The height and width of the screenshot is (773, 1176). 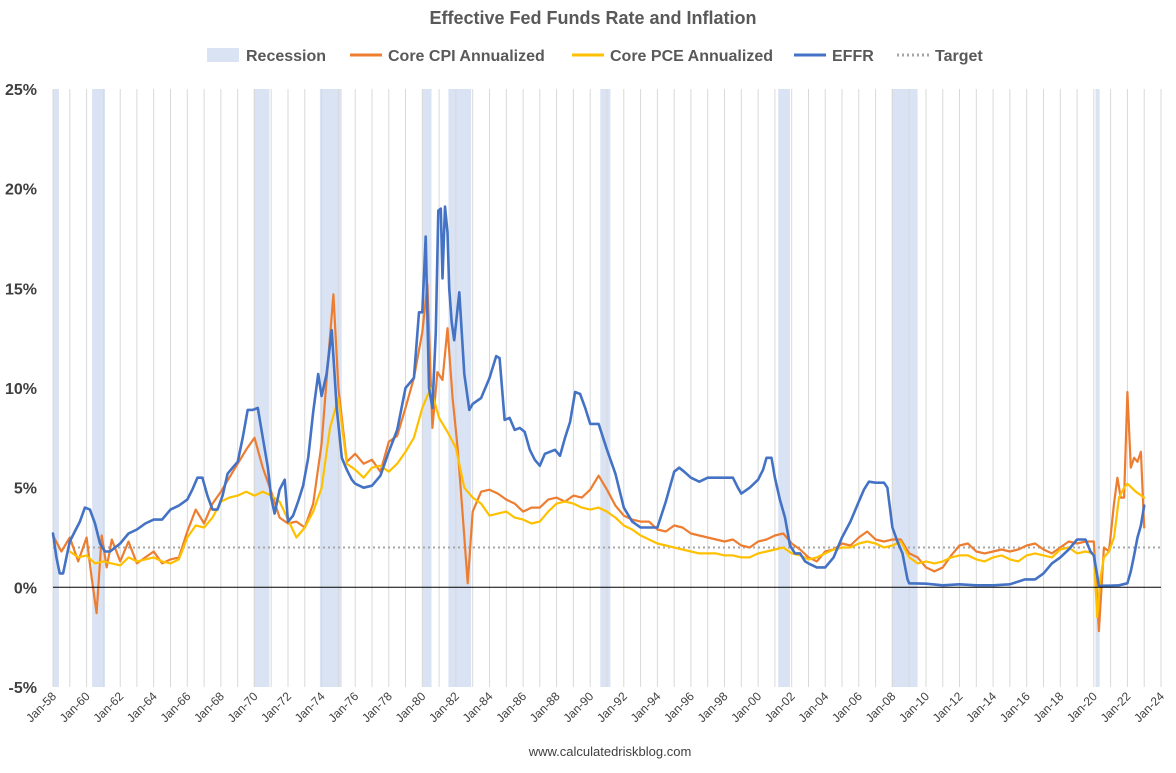 What do you see at coordinates (21, 190) in the screenshot?
I see `y-tick-label: 20%` at bounding box center [21, 190].